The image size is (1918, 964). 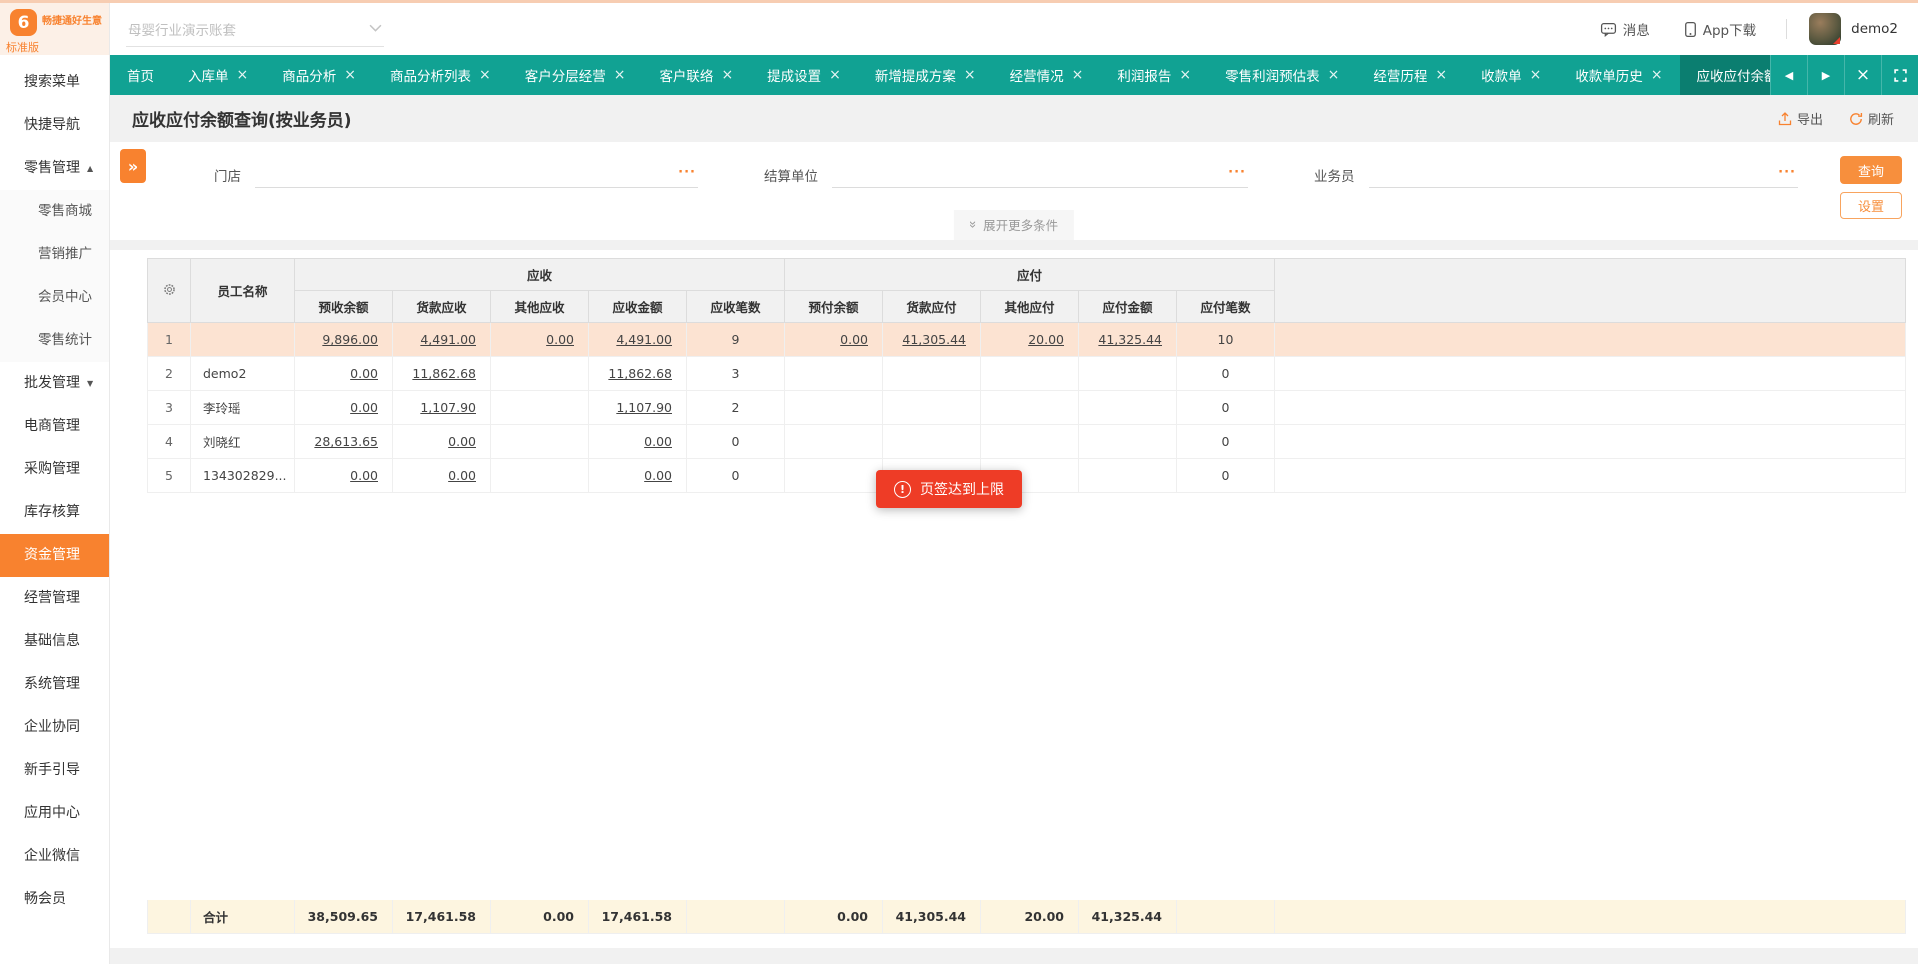 What do you see at coordinates (637, 306) in the screenshot?
I see `col-header-应收金额: 应收金额` at bounding box center [637, 306].